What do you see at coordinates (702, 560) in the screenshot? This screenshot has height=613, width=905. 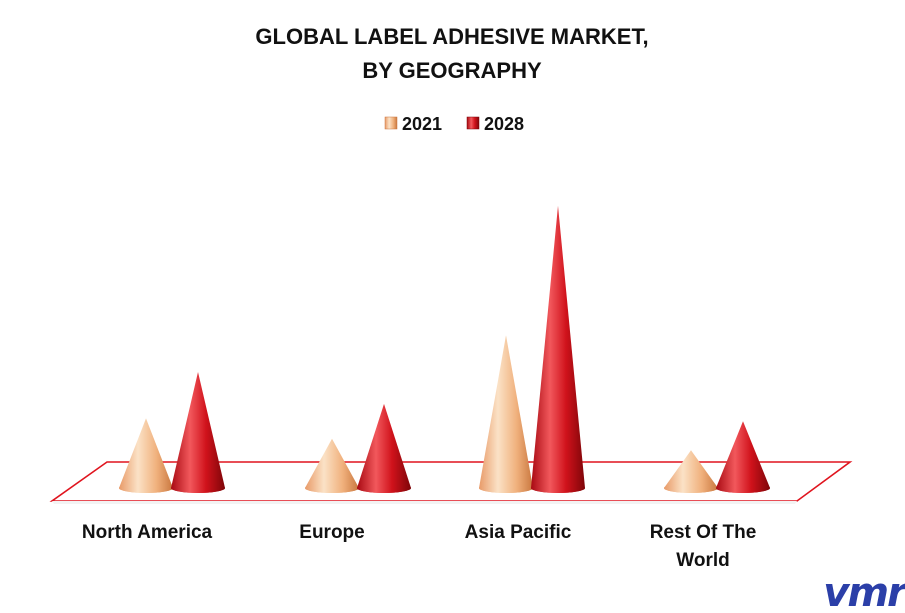 I see `category-label-line: World` at bounding box center [702, 560].